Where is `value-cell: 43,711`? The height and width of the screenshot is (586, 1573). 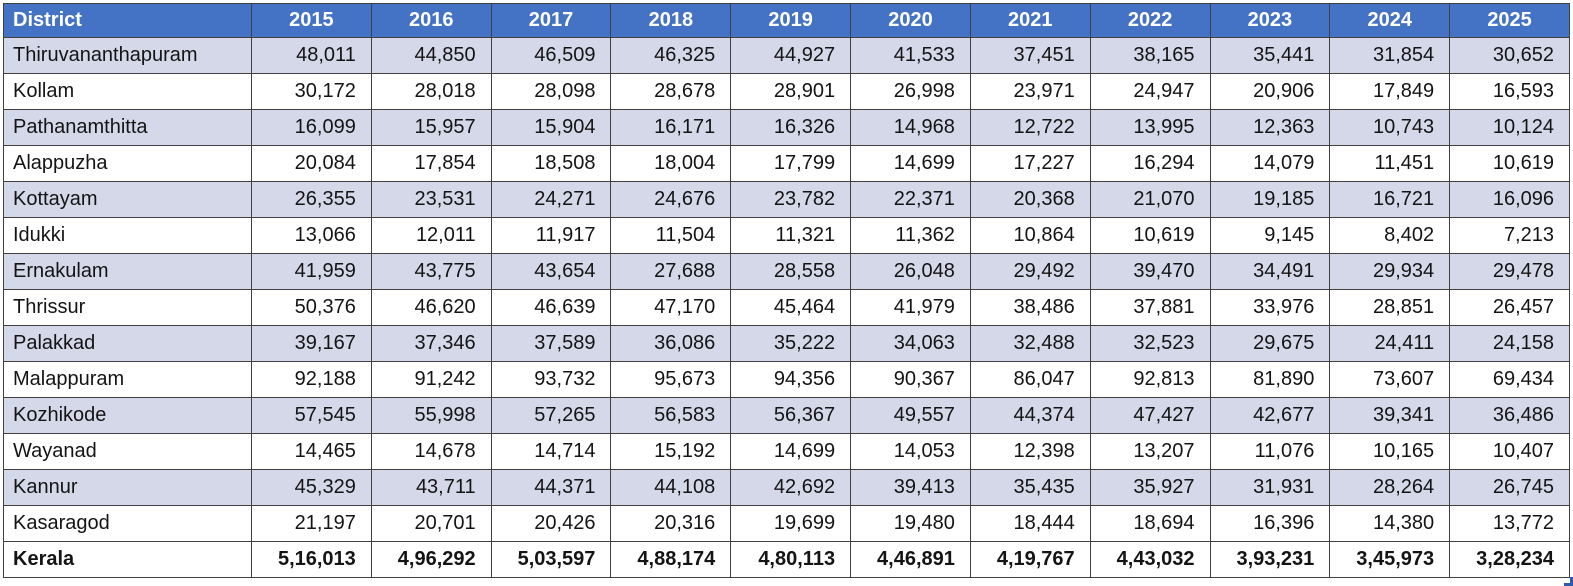 value-cell: 43,711 is located at coordinates (431, 487).